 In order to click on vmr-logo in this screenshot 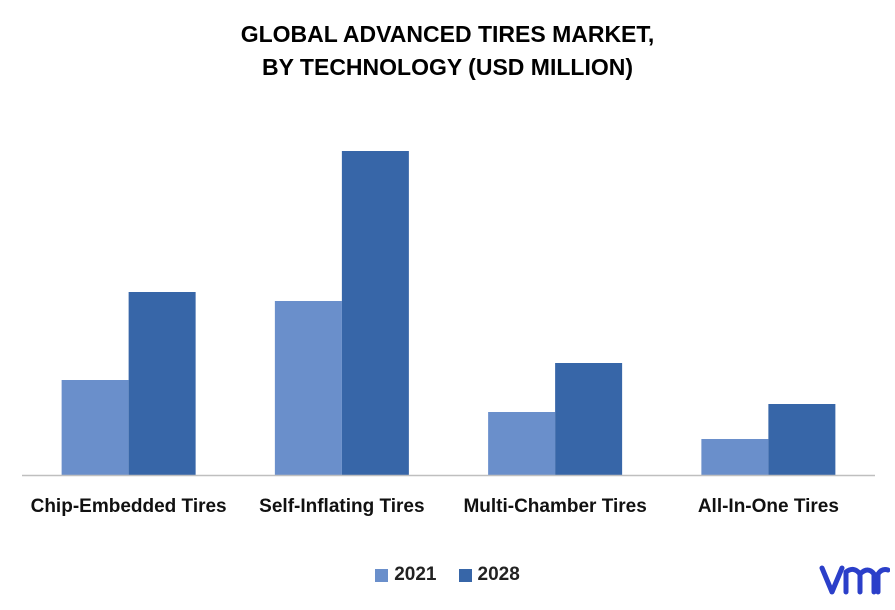, I will do `click(854, 580)`.